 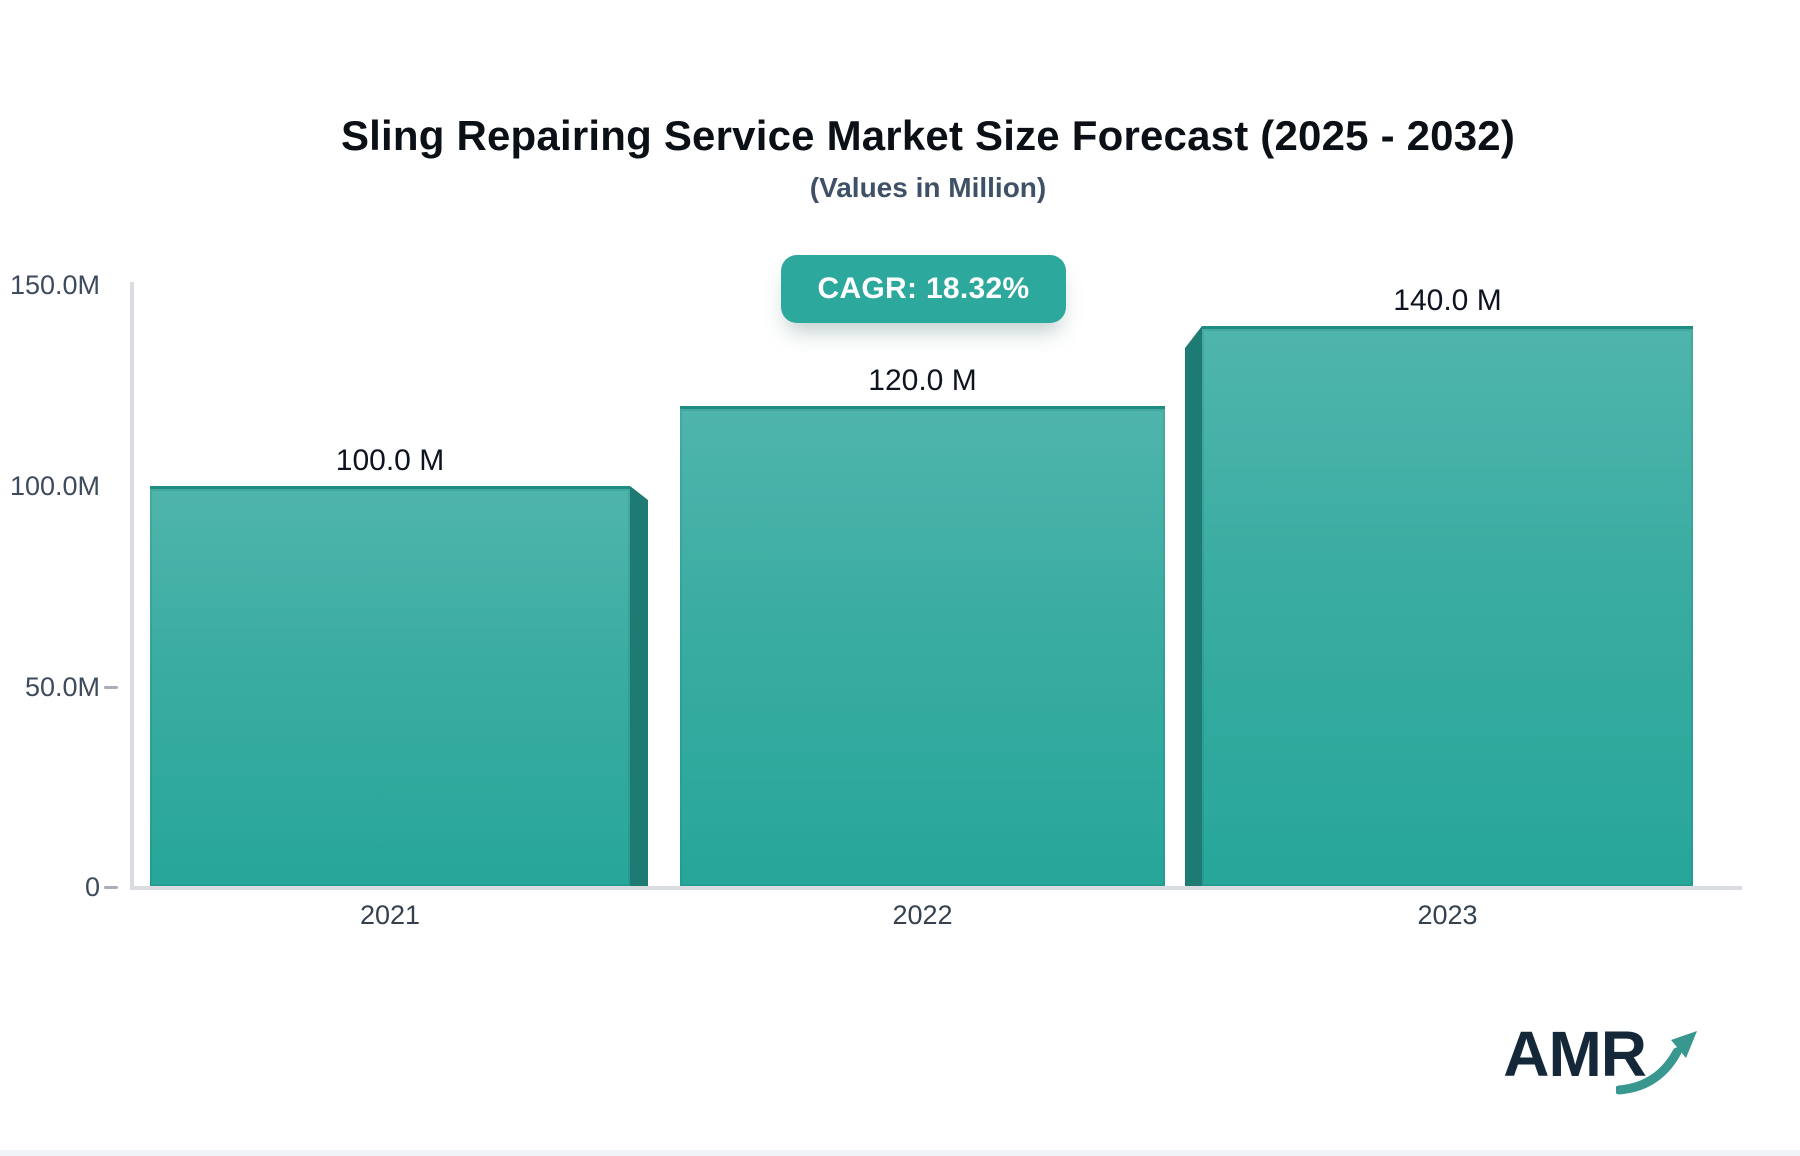 What do you see at coordinates (928, 187) in the screenshot?
I see `chart-subtitle: (Values in Million)` at bounding box center [928, 187].